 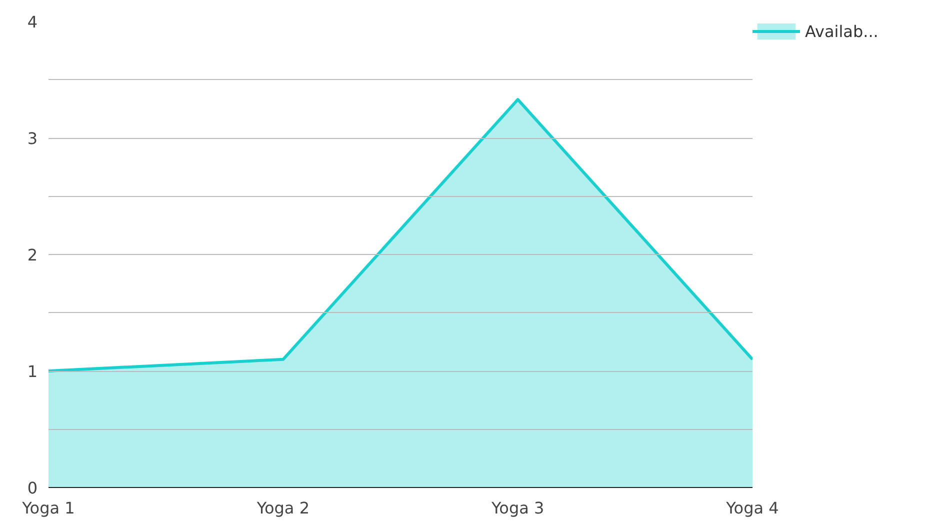 I want to click on y-tick-label: 4, so click(x=32, y=22).